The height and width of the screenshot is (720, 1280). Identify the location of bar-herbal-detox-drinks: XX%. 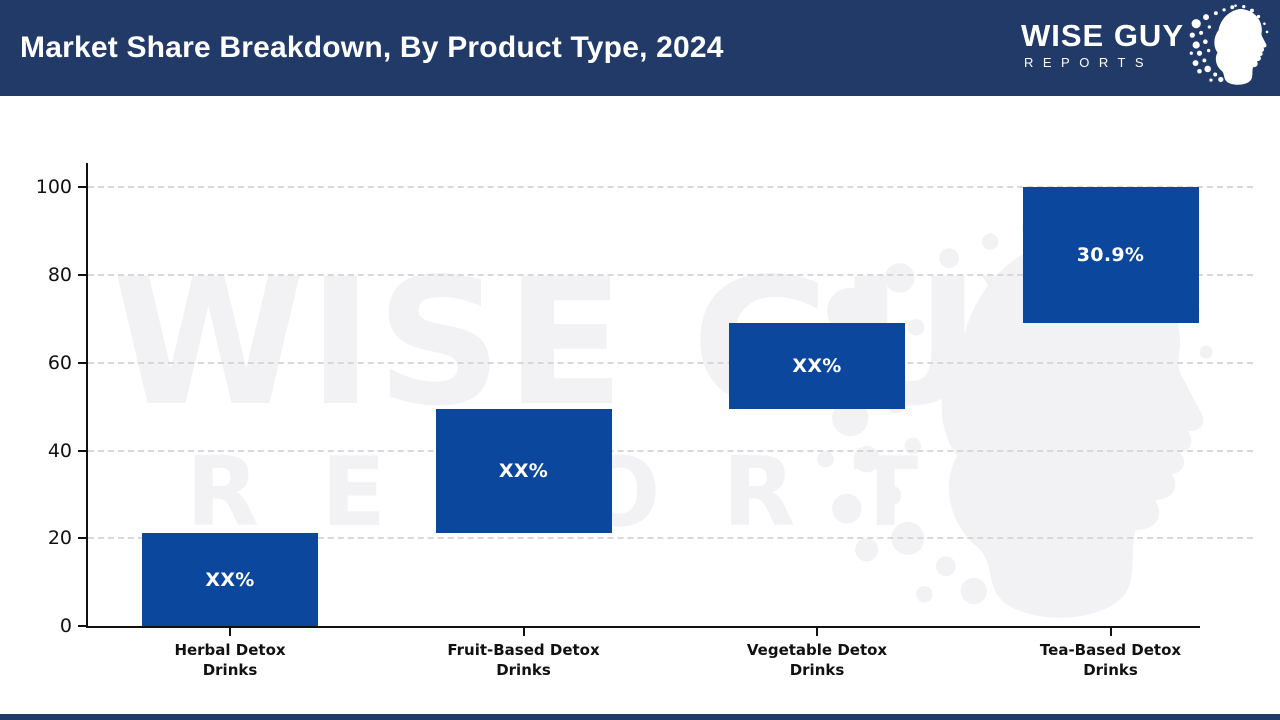
(230, 580).